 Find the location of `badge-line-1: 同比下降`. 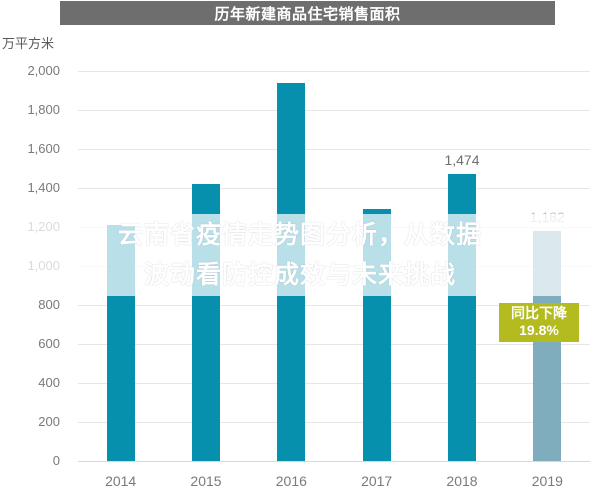

badge-line-1: 同比下降 is located at coordinates (539, 313).